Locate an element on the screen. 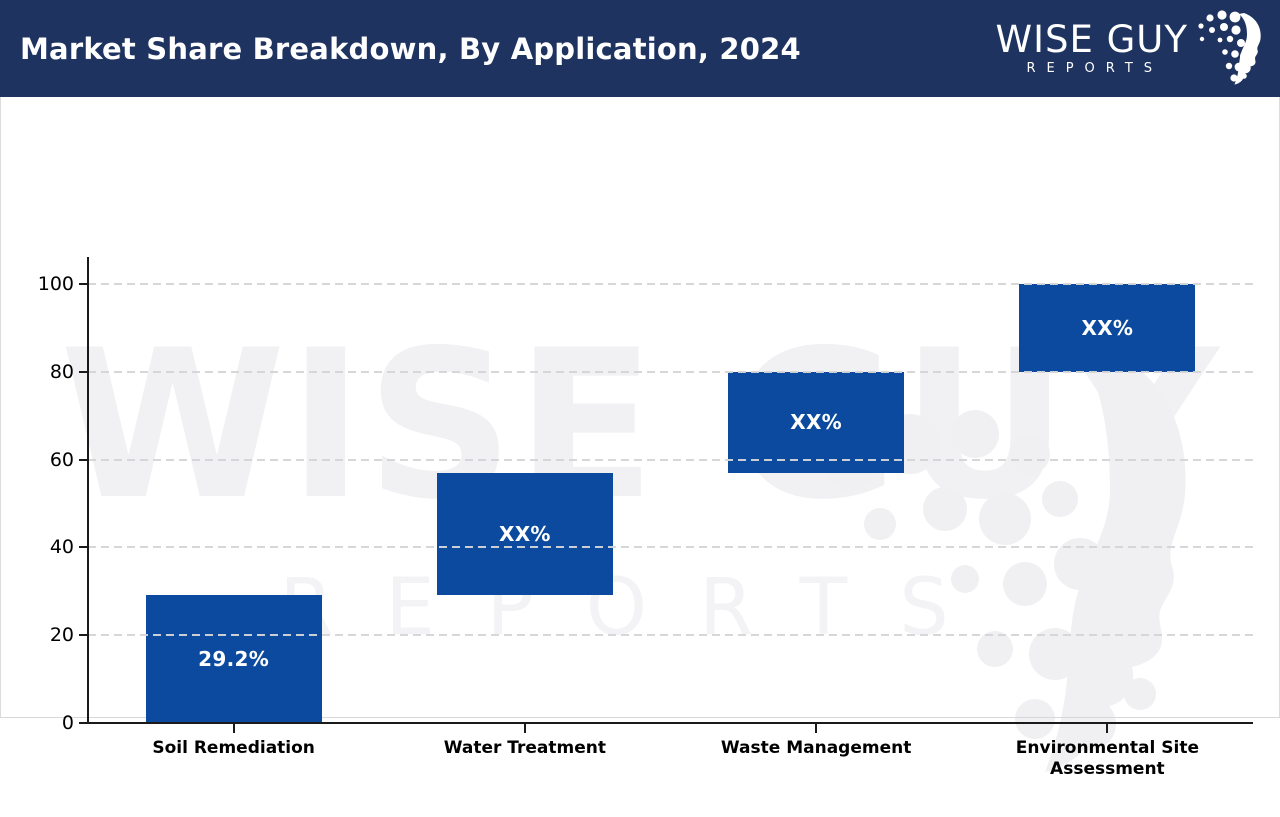 The width and height of the screenshot is (1280, 817). page-border-left is located at coordinates (0, 407).